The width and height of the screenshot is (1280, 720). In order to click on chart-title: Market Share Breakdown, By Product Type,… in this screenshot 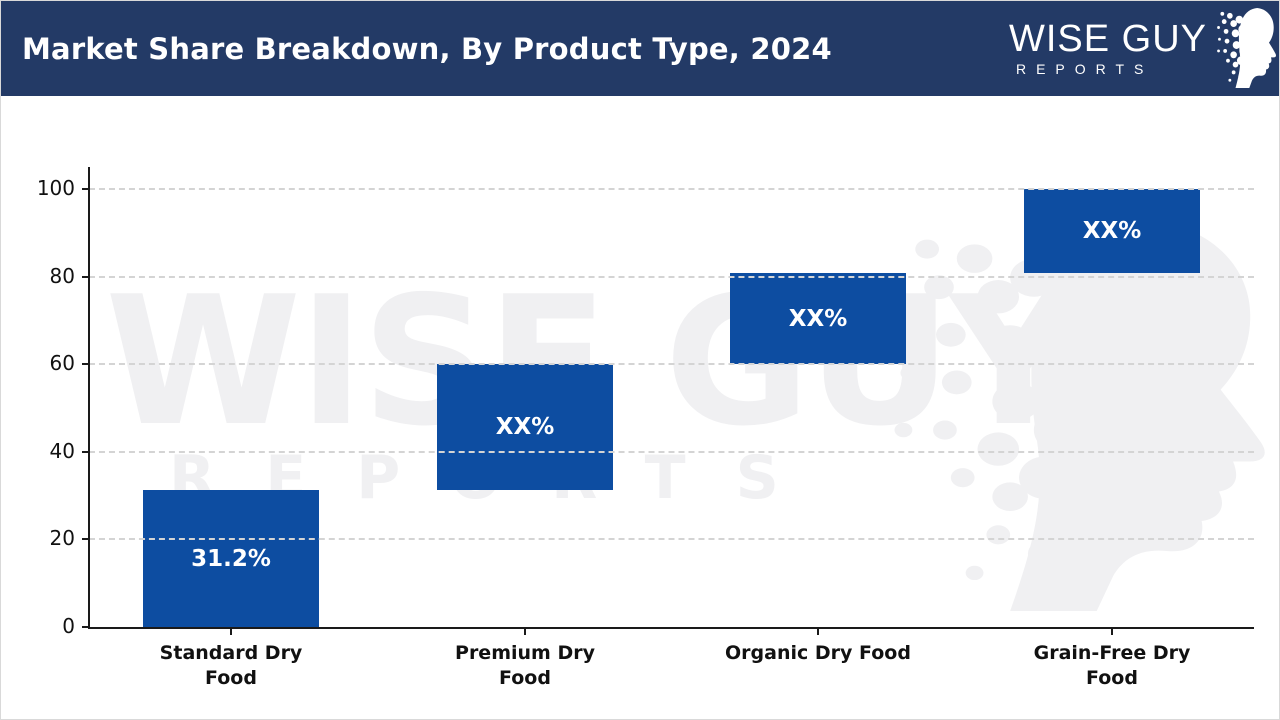, I will do `click(427, 48)`.